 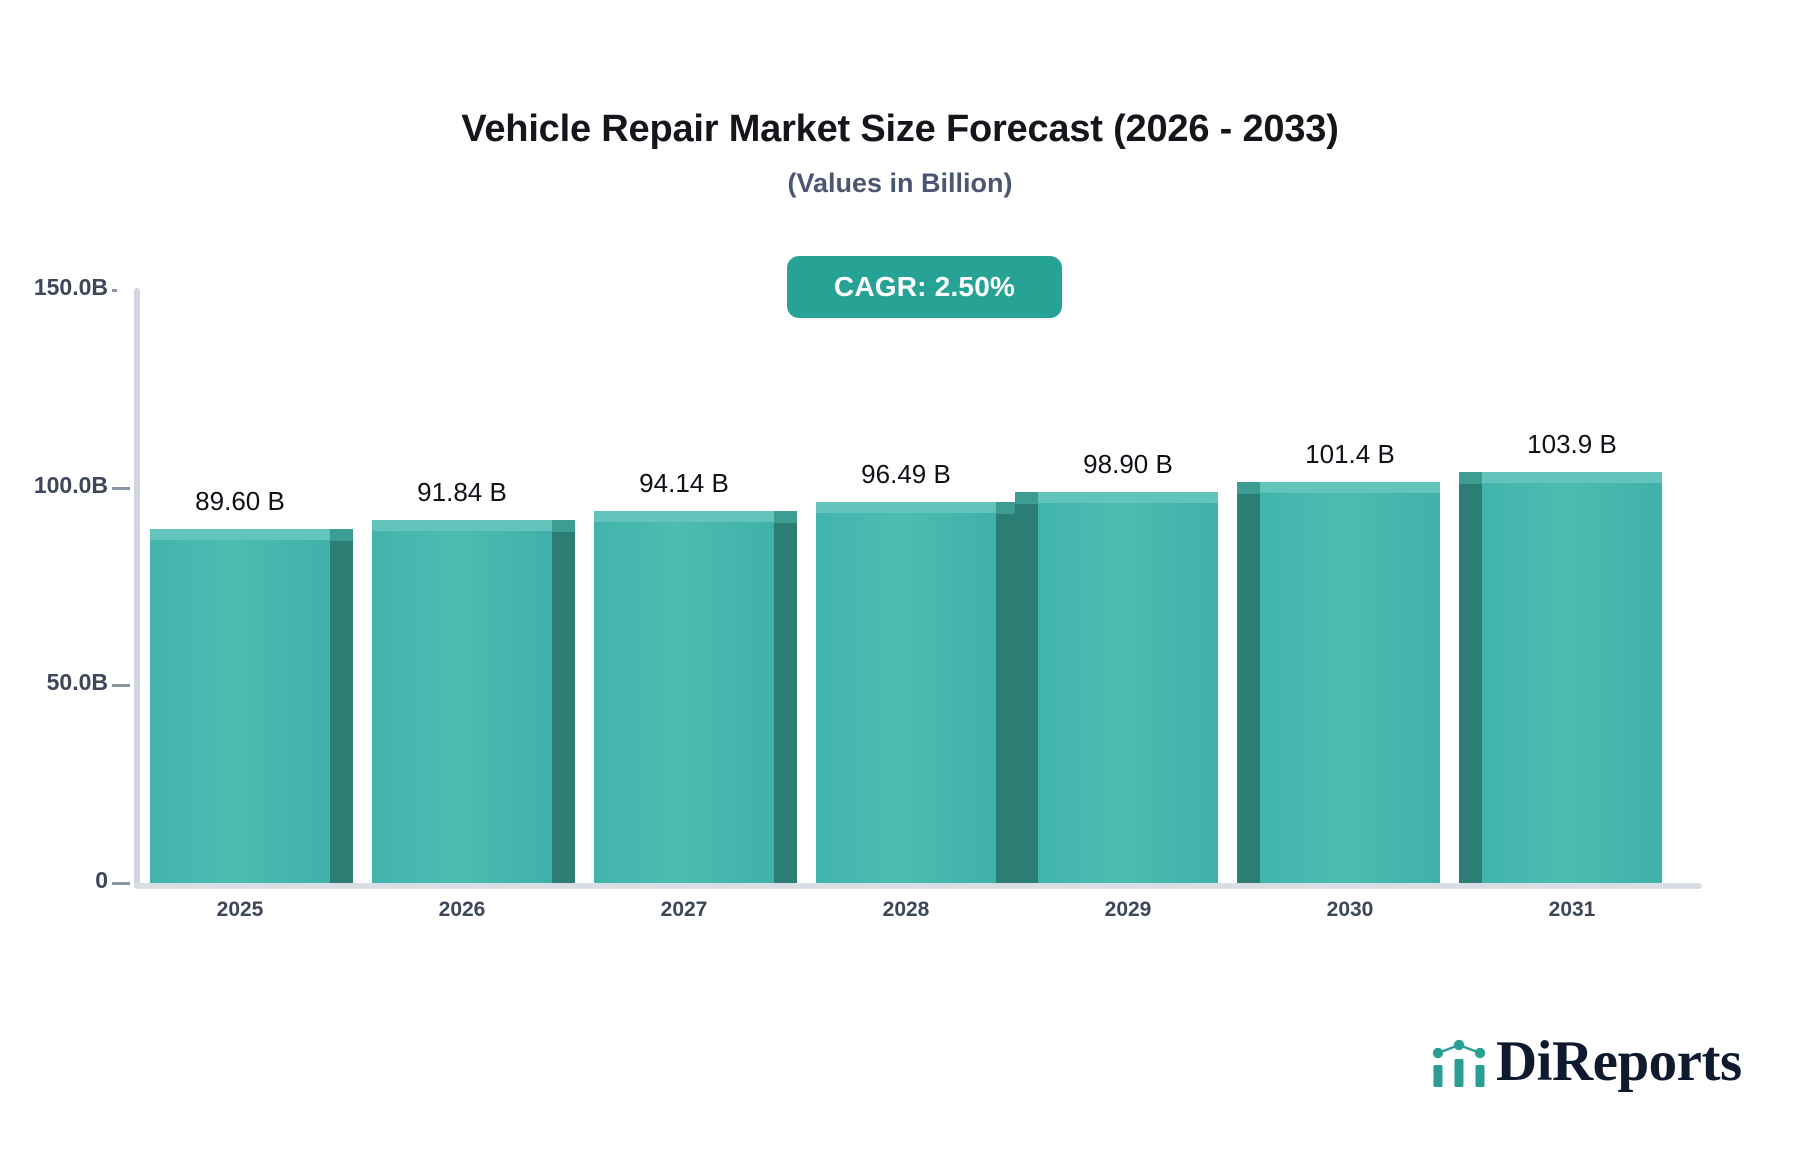 What do you see at coordinates (1350, 454) in the screenshot?
I see `bar-value-label: 101.4 B` at bounding box center [1350, 454].